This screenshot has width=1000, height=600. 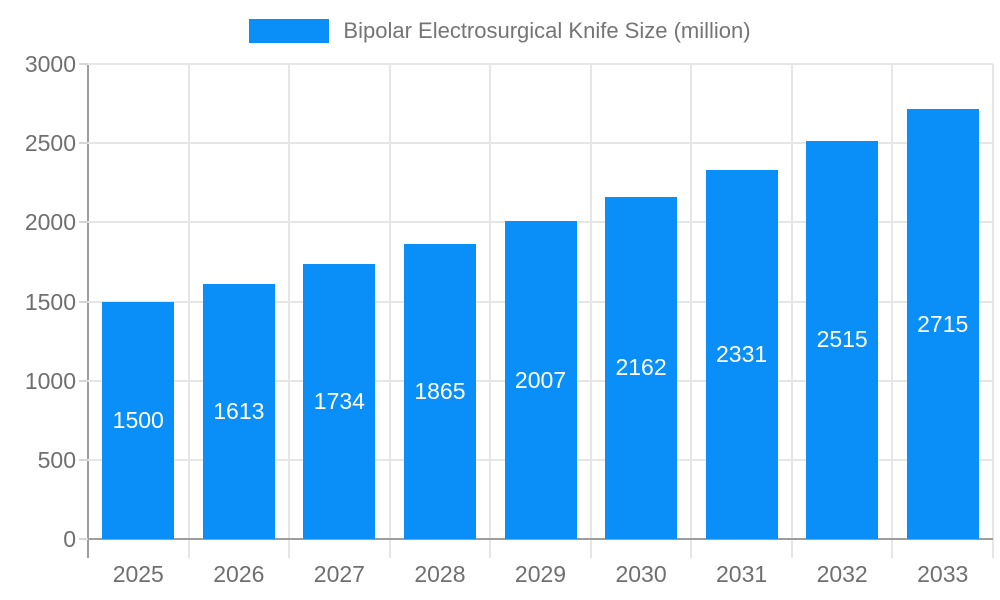 I want to click on y-tick-label: 2500, so click(x=50, y=143).